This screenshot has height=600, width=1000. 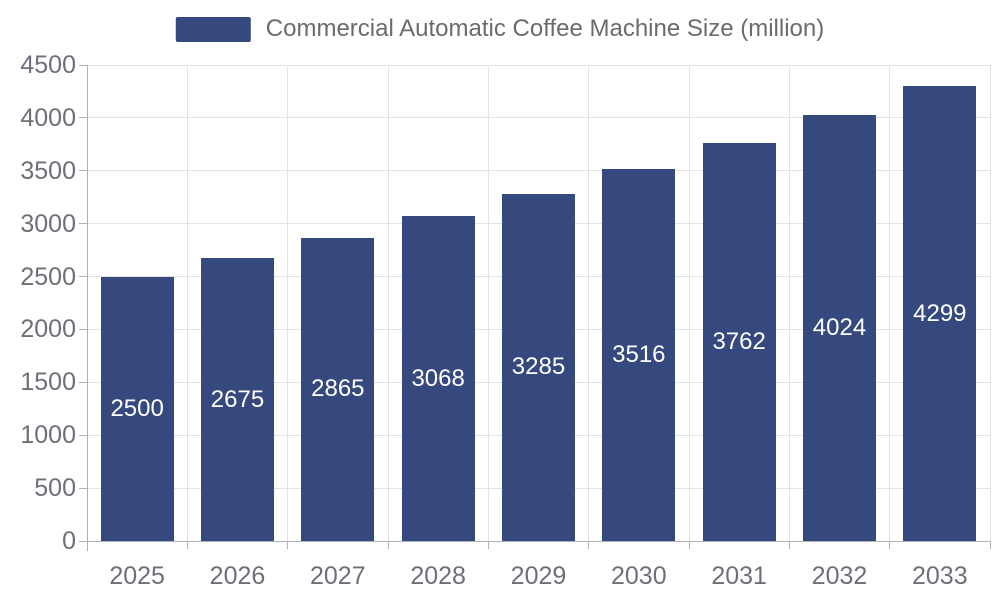 I want to click on x-axis-line, so click(x=538, y=541).